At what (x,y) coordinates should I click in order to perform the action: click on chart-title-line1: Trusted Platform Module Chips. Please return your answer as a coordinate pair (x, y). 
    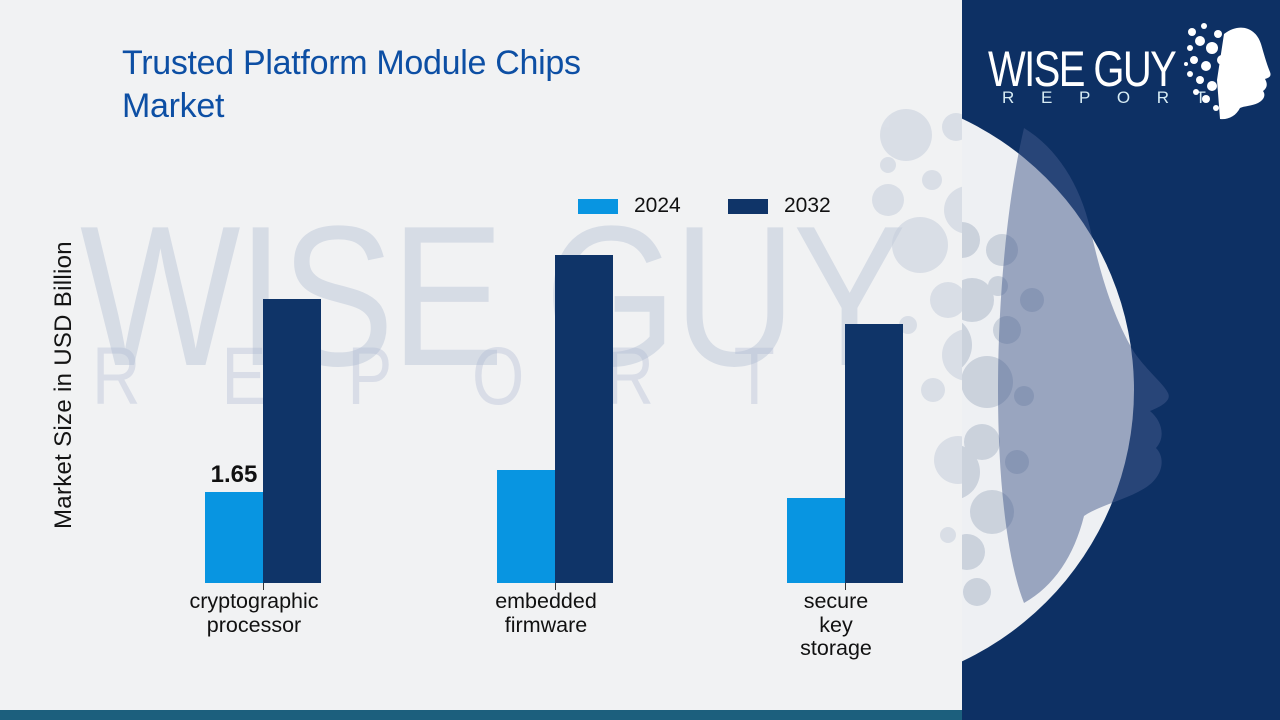
    Looking at the image, I should click on (351, 63).